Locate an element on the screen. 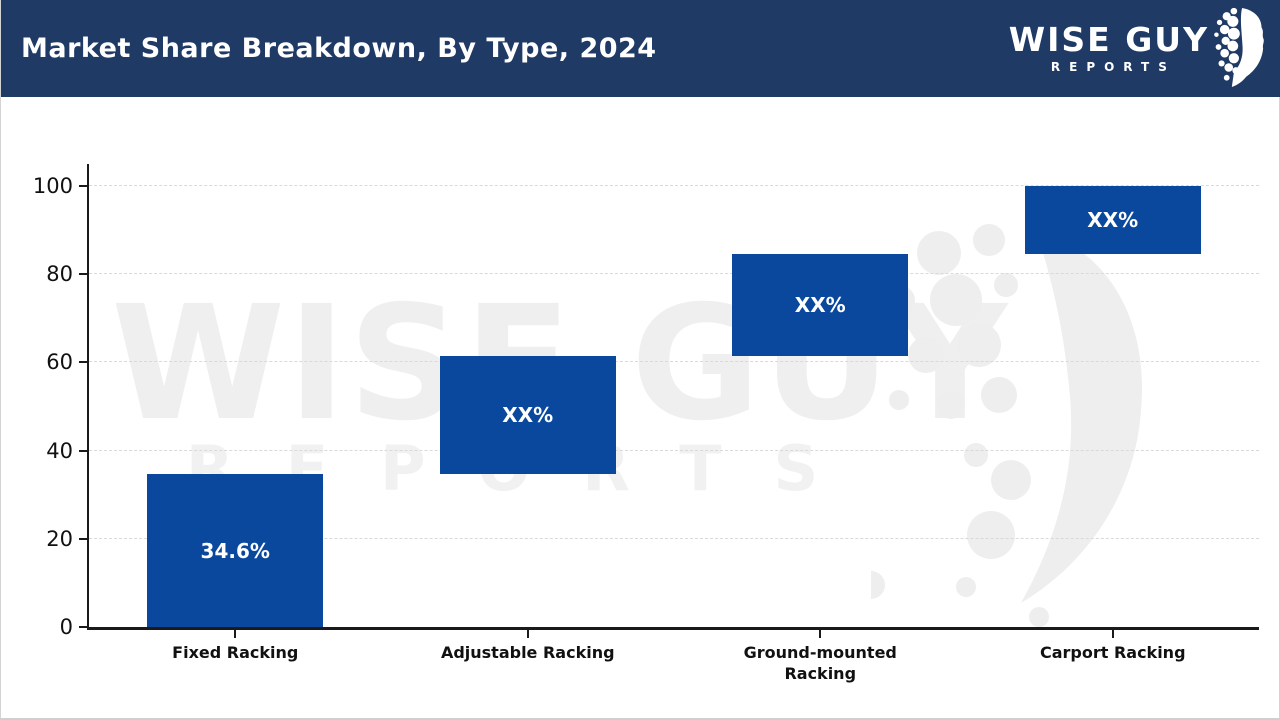 Image resolution: width=1280 pixels, height=720 pixels. brand-name: WISE GUY is located at coordinates (1108, 39).